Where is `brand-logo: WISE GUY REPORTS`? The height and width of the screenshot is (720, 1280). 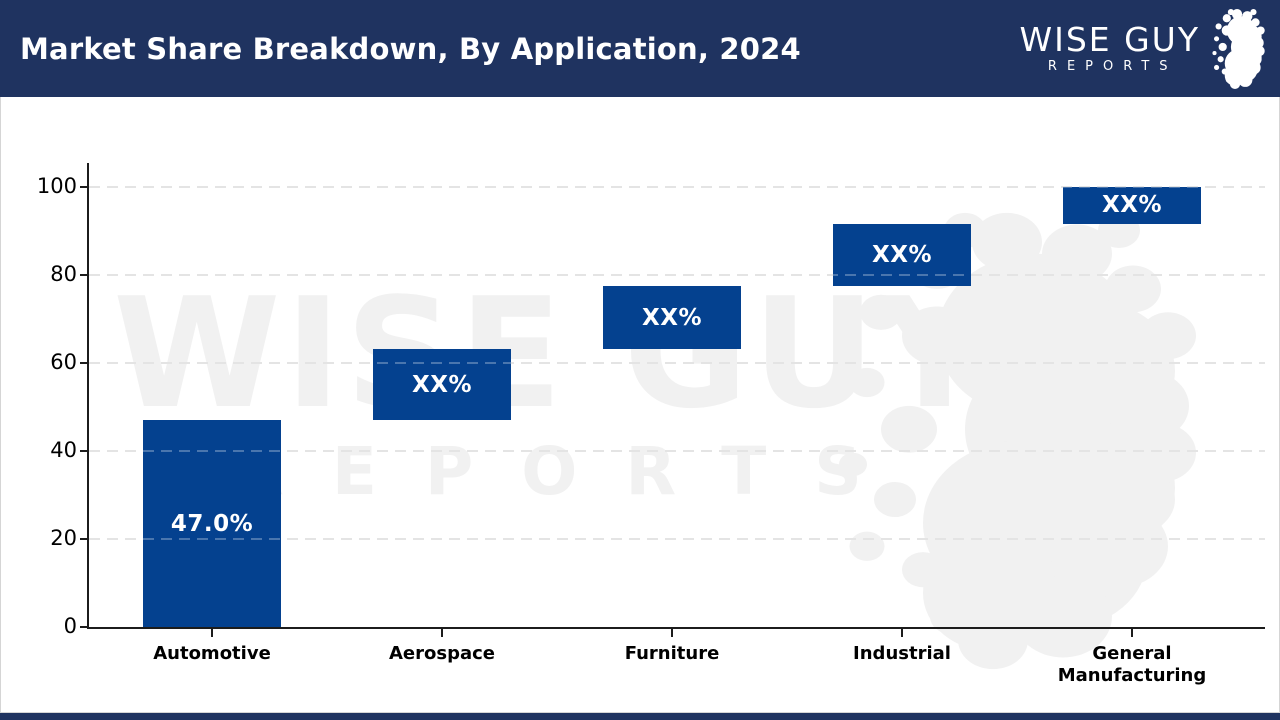 brand-logo: WISE GUY REPORTS is located at coordinates (1142, 49).